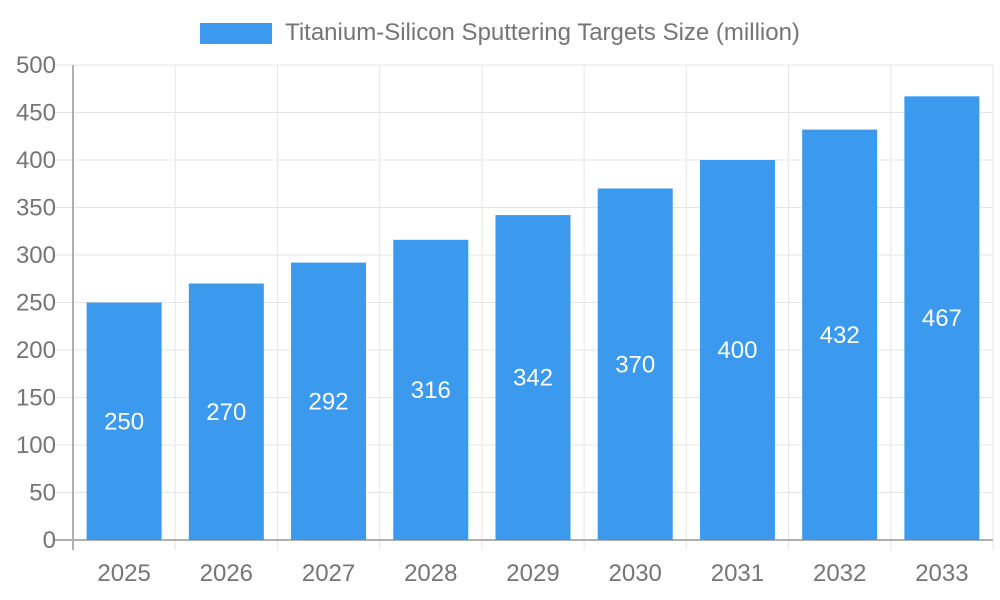  What do you see at coordinates (36, 398) in the screenshot?
I see `y-axis-tick-label: 150` at bounding box center [36, 398].